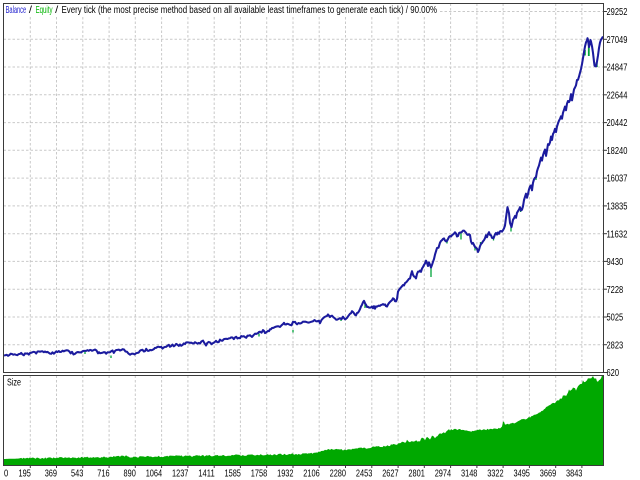  I want to click on svg-text: 5025, so click(615, 318).